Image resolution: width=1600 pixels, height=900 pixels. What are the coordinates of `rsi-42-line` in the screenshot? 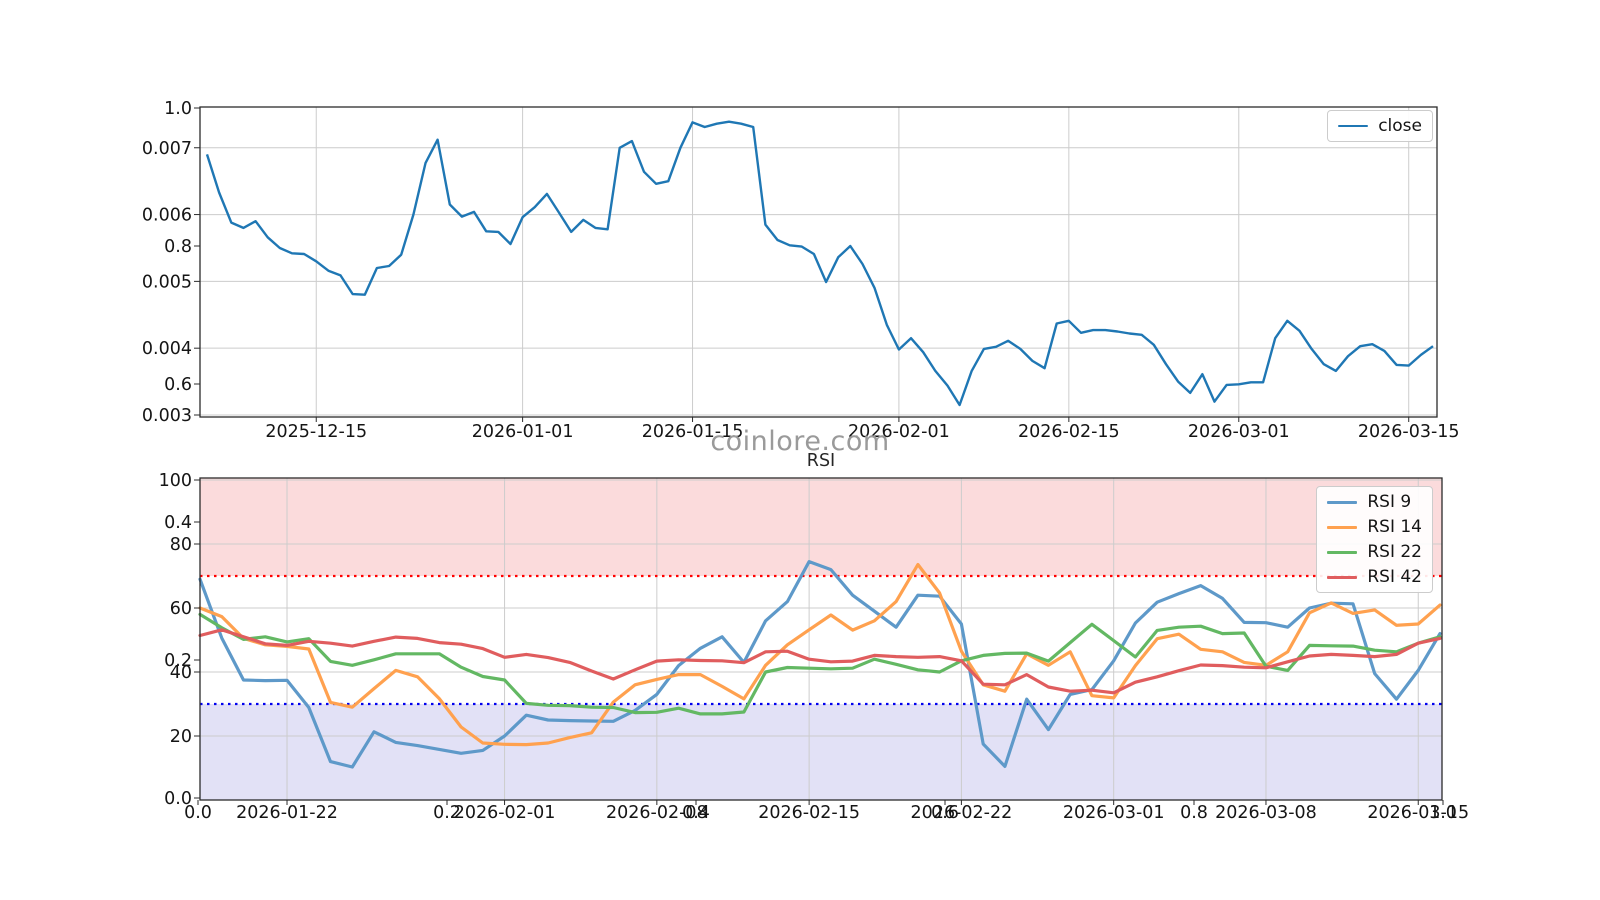 It's located at (820, 661).